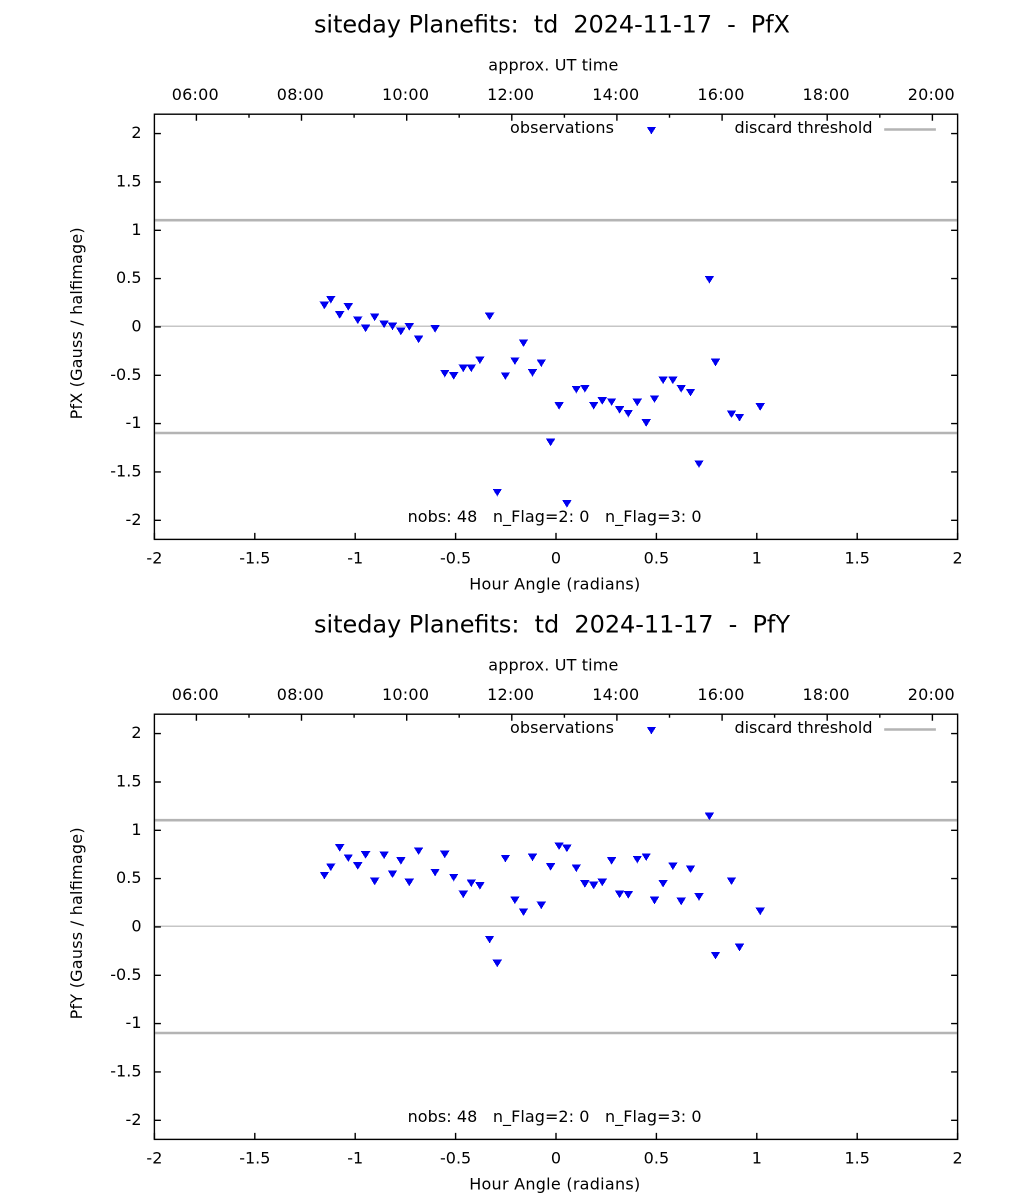 The height and width of the screenshot is (1200, 1024). Describe the element at coordinates (552, 24) in the screenshot. I see `svg-text:siteday Planefits: td 2024-1: siteday Planefits: td 2024-11-17 - PfX` at that location.